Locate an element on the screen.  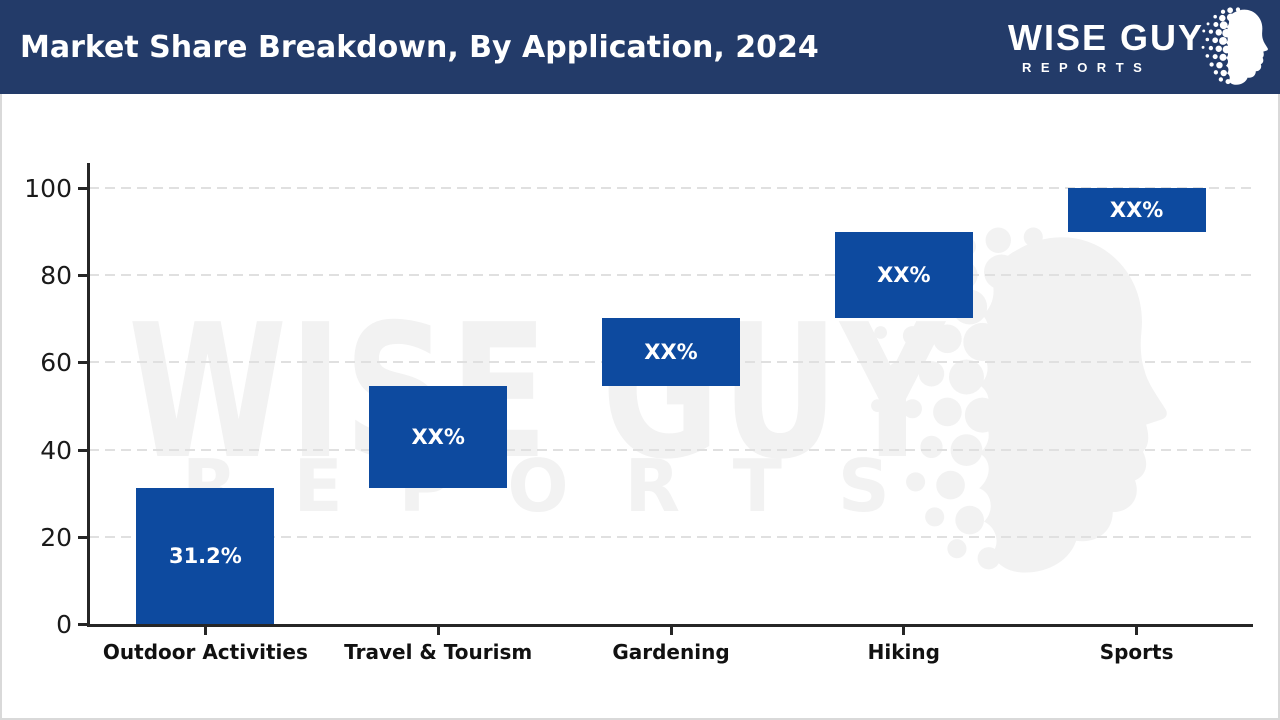
bar-value-label-travel-tourism: XX% is located at coordinates (438, 437).